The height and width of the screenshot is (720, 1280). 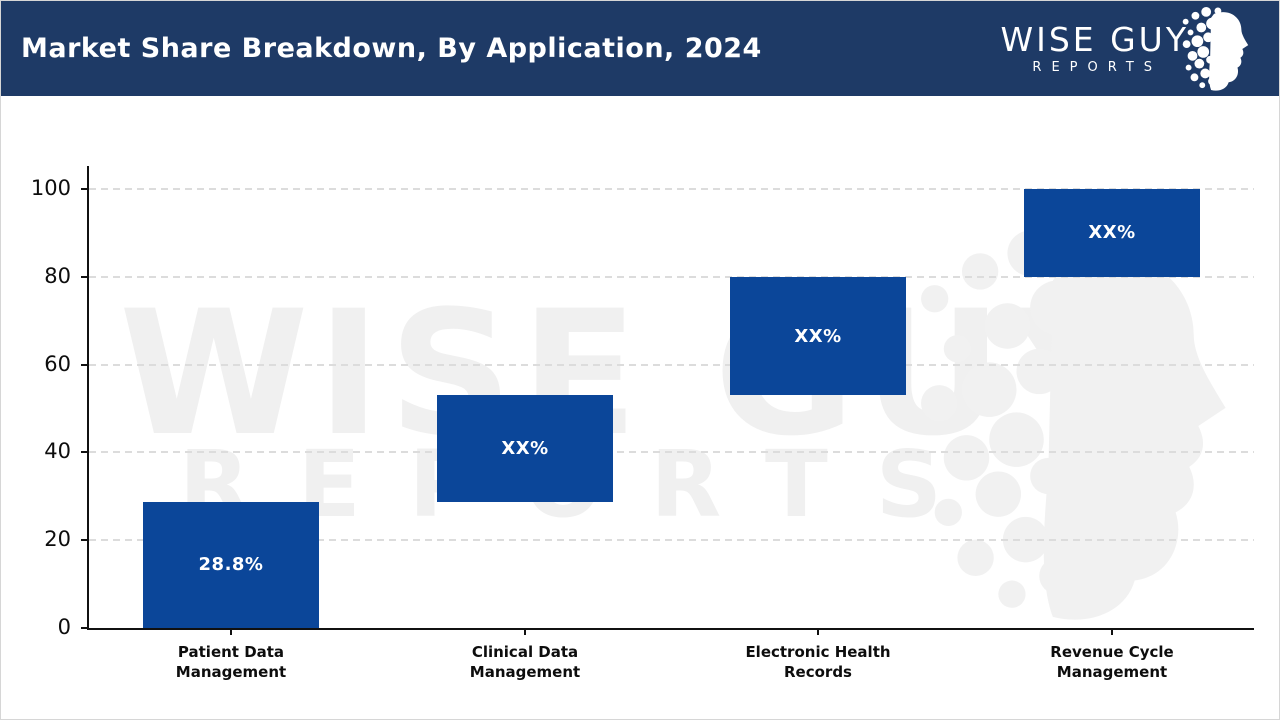 I want to click on bar-revenue-cycle-management: XX%, so click(x=1112, y=233).